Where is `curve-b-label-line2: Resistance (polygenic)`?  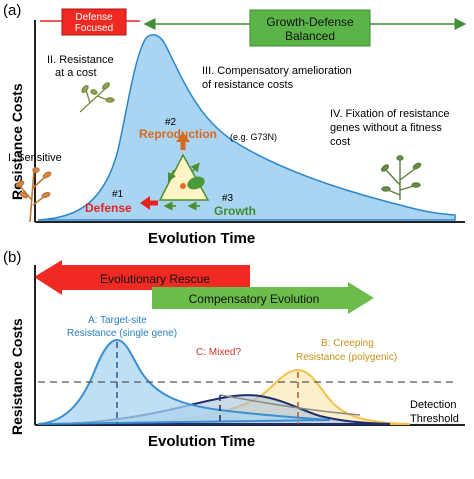 curve-b-label-line2: Resistance (polygenic) is located at coordinates (346, 357).